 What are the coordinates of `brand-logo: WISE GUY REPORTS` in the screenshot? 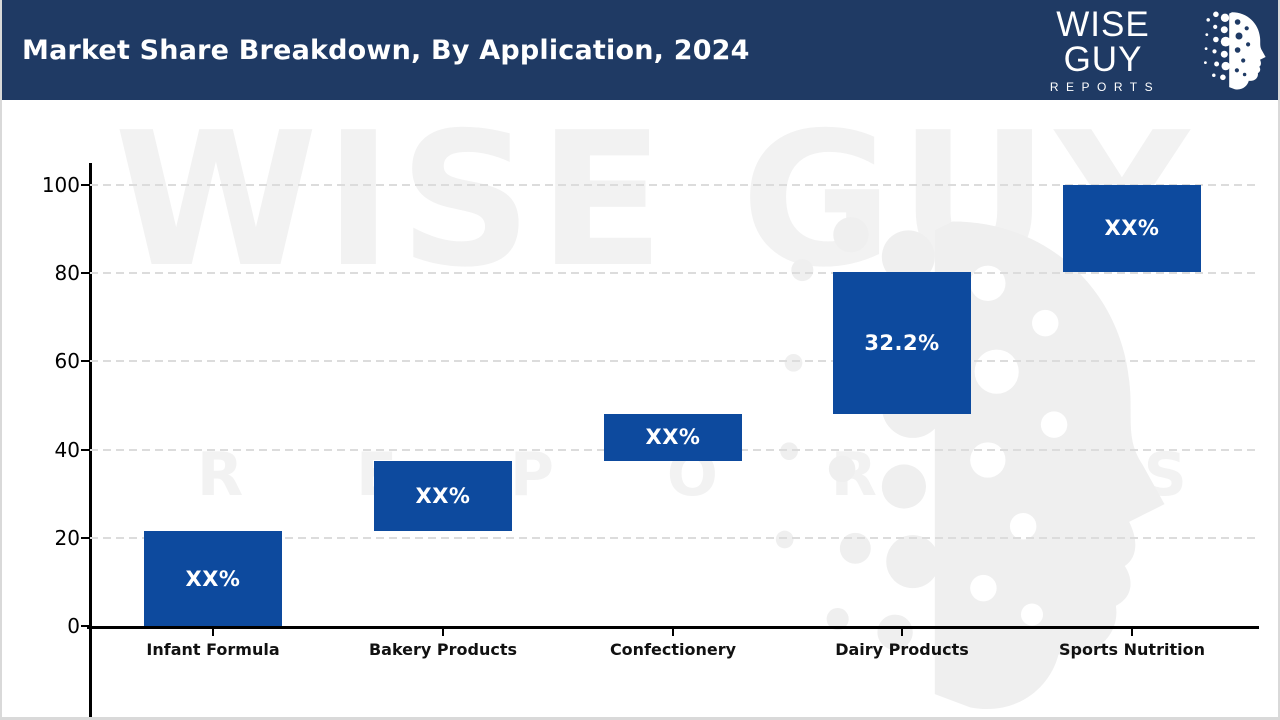 It's located at (1140, 50).